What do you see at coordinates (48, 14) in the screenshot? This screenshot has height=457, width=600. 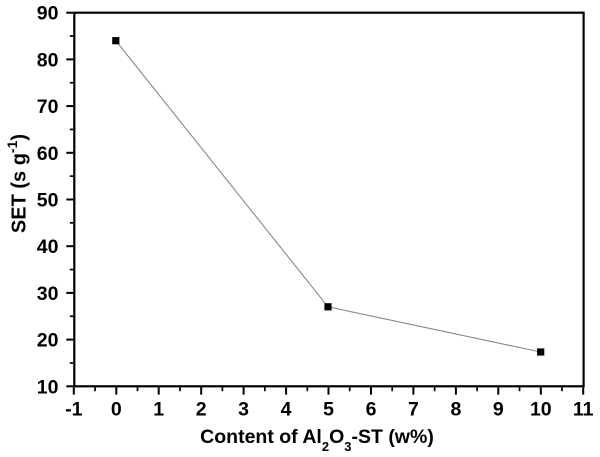 I see `svg-text: 90` at bounding box center [48, 14].